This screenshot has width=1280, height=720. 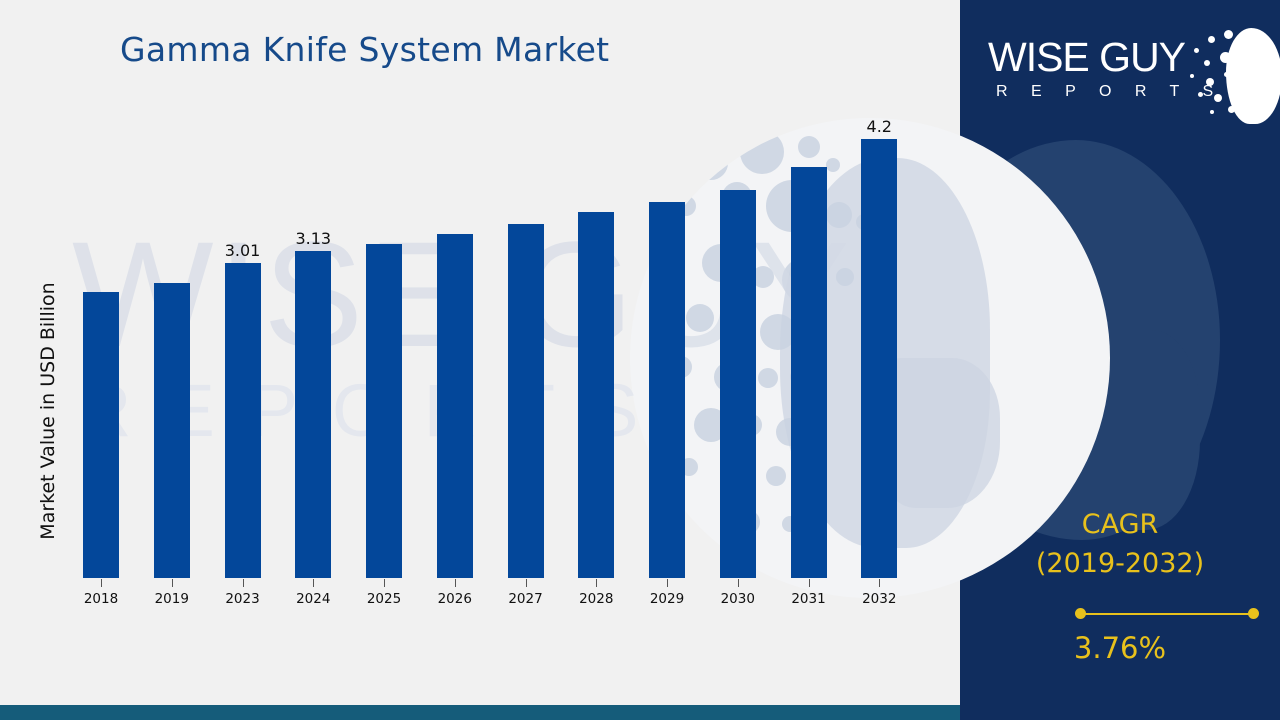 What do you see at coordinates (1253, 76) in the screenshot?
I see `logo-head-icon` at bounding box center [1253, 76].